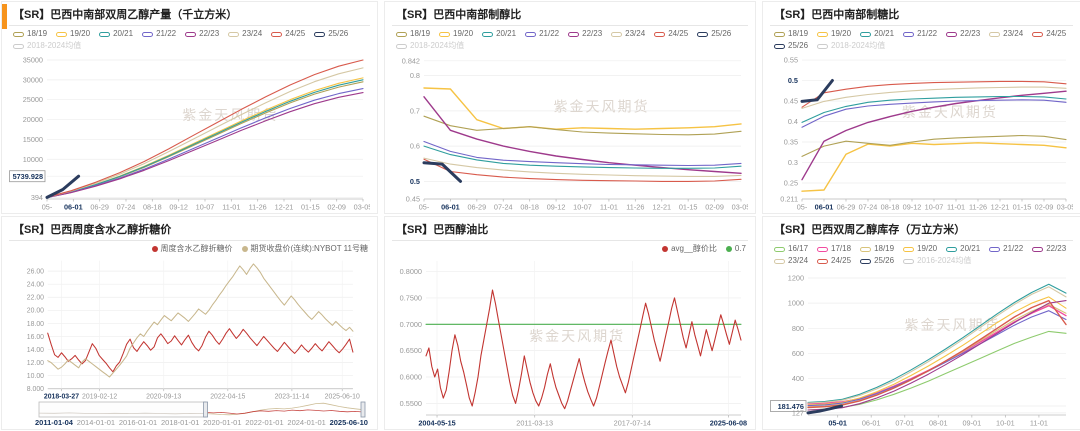 Image resolution: width=1080 pixels, height=431 pixels. Describe the element at coordinates (304, 249) in the screenshot. I see `legend-item-期货收盘价(连续):NYBOT 11号糖: 期货收盘价(连续):NYBOT 11号糖` at that location.